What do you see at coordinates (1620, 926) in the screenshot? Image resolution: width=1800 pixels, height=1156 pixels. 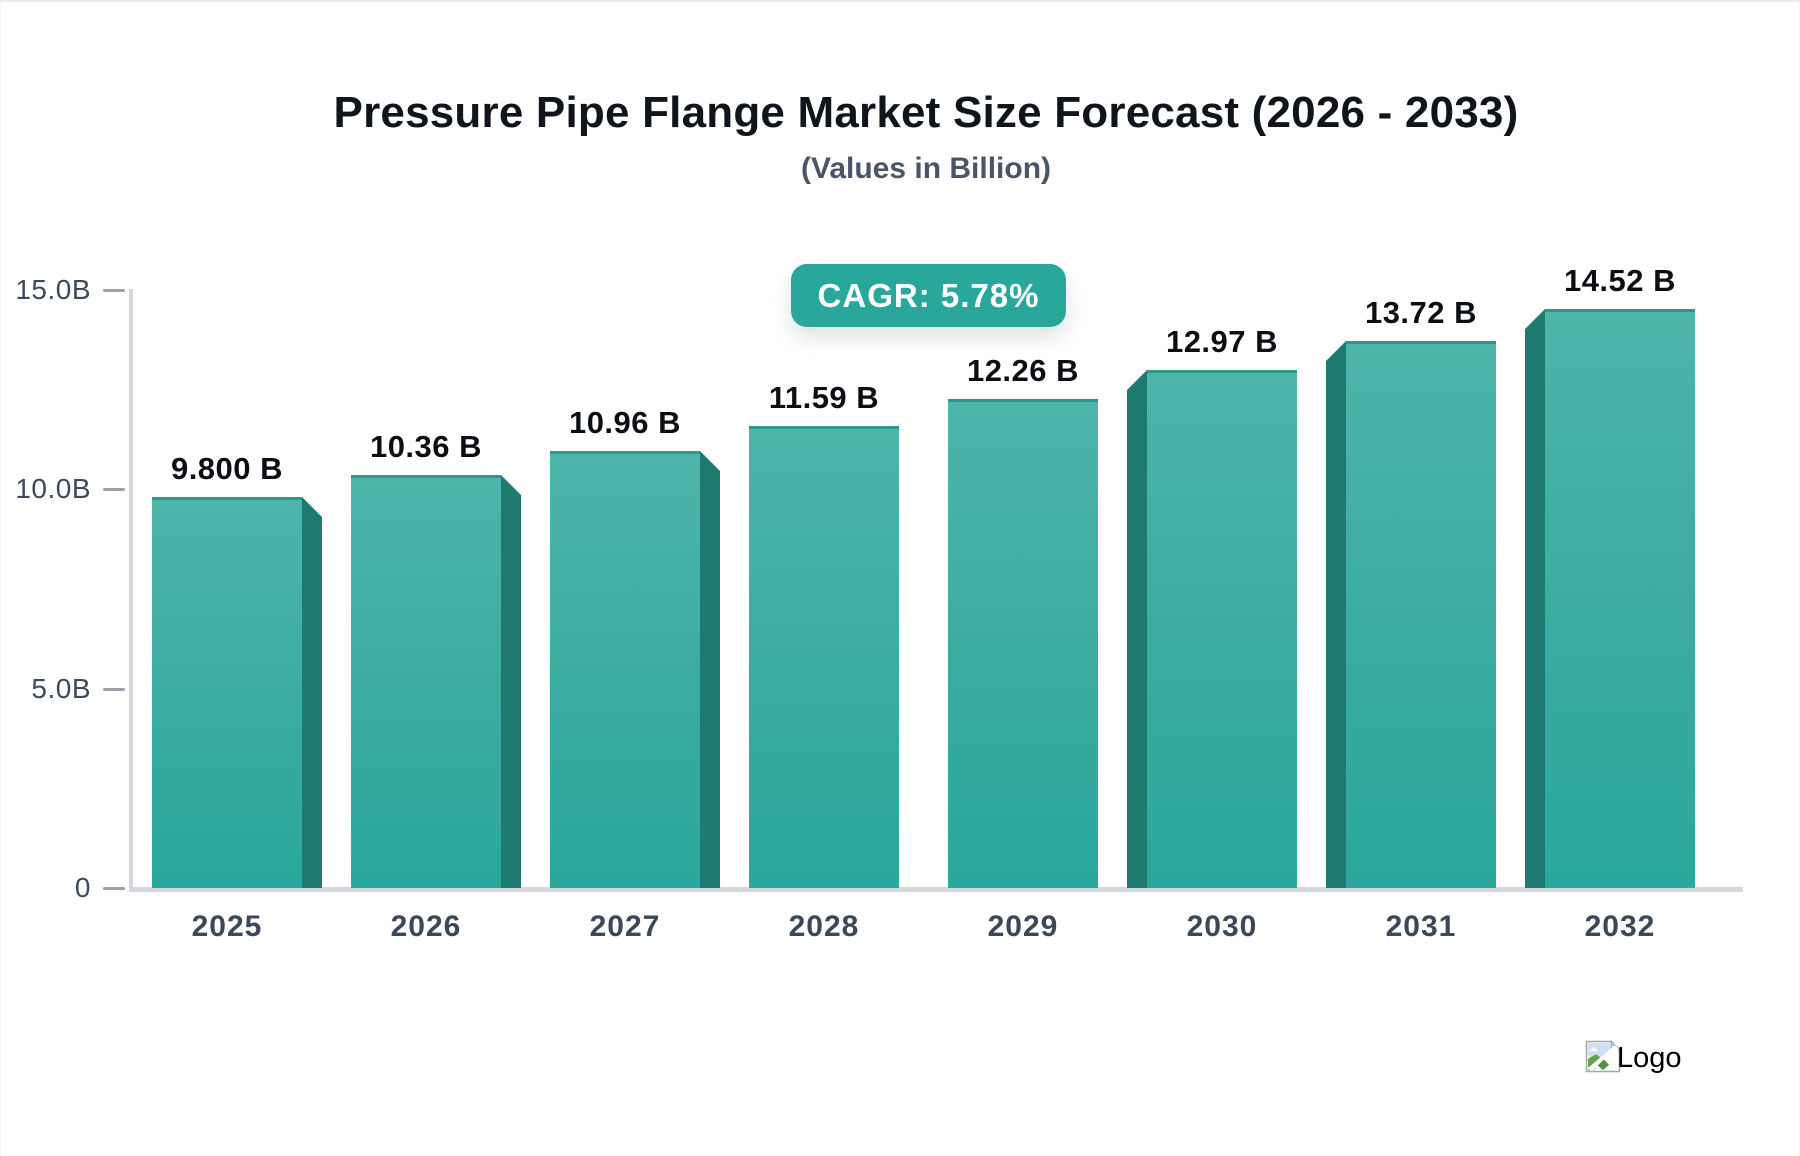 I see `x-axis-label-2032: 2032` at bounding box center [1620, 926].